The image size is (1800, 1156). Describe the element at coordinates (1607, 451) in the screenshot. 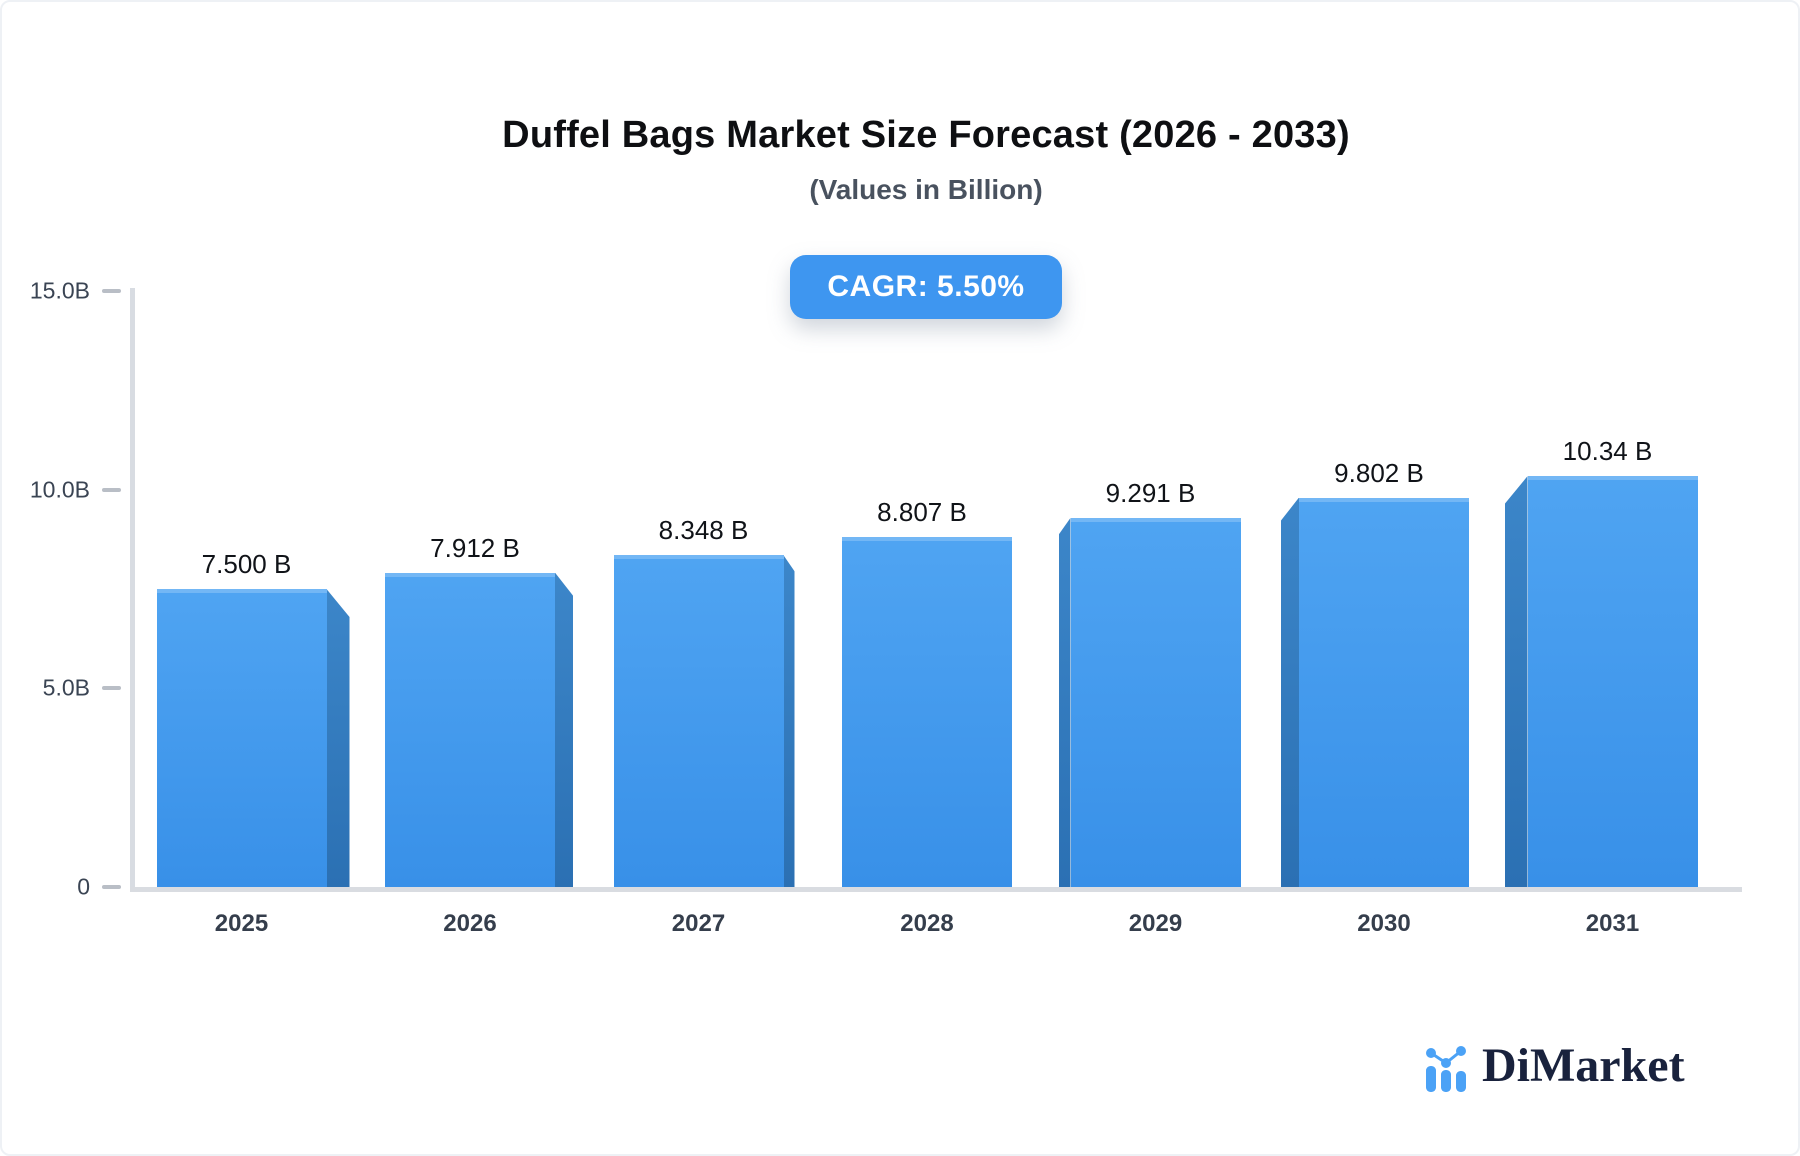

I see `bar-value-label: 10.34 B` at that location.